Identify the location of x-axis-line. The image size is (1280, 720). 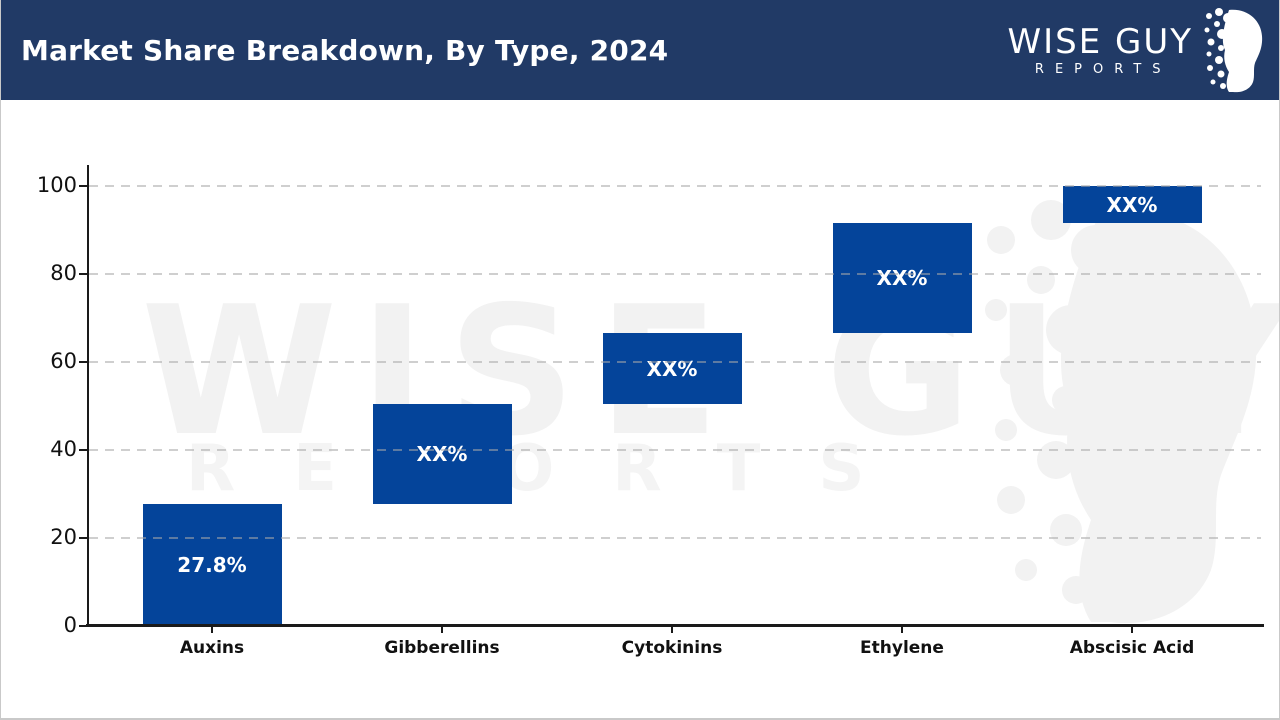
(675, 625).